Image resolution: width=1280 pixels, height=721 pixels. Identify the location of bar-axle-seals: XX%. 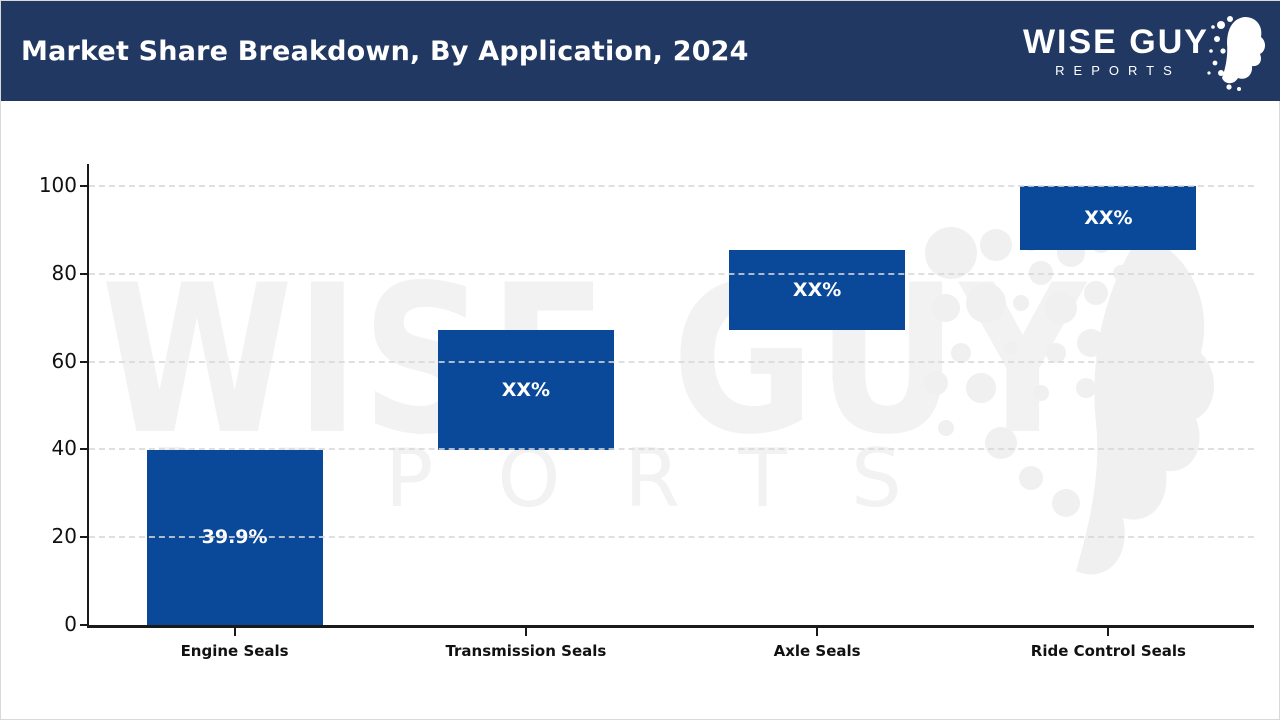
(817, 289).